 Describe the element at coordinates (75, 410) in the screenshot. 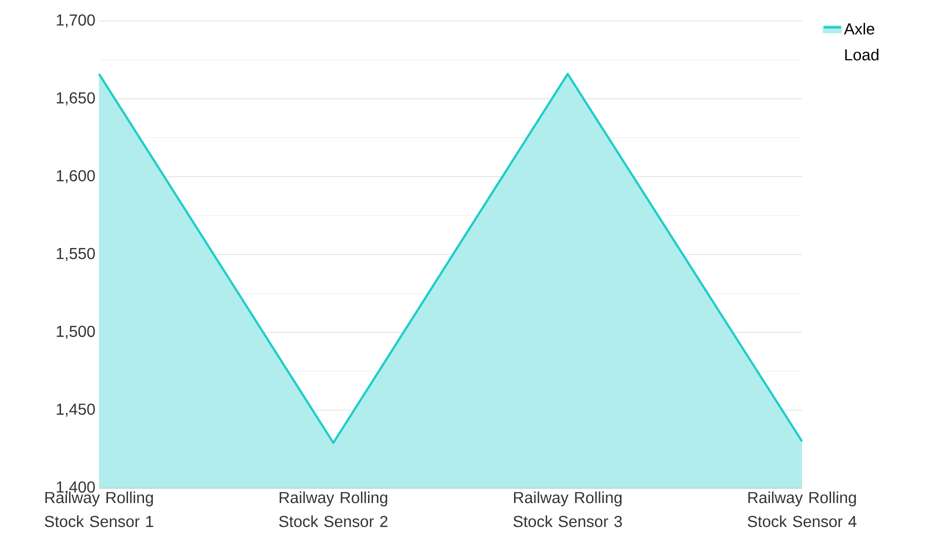

I see `y-tick-label: 1,450` at that location.